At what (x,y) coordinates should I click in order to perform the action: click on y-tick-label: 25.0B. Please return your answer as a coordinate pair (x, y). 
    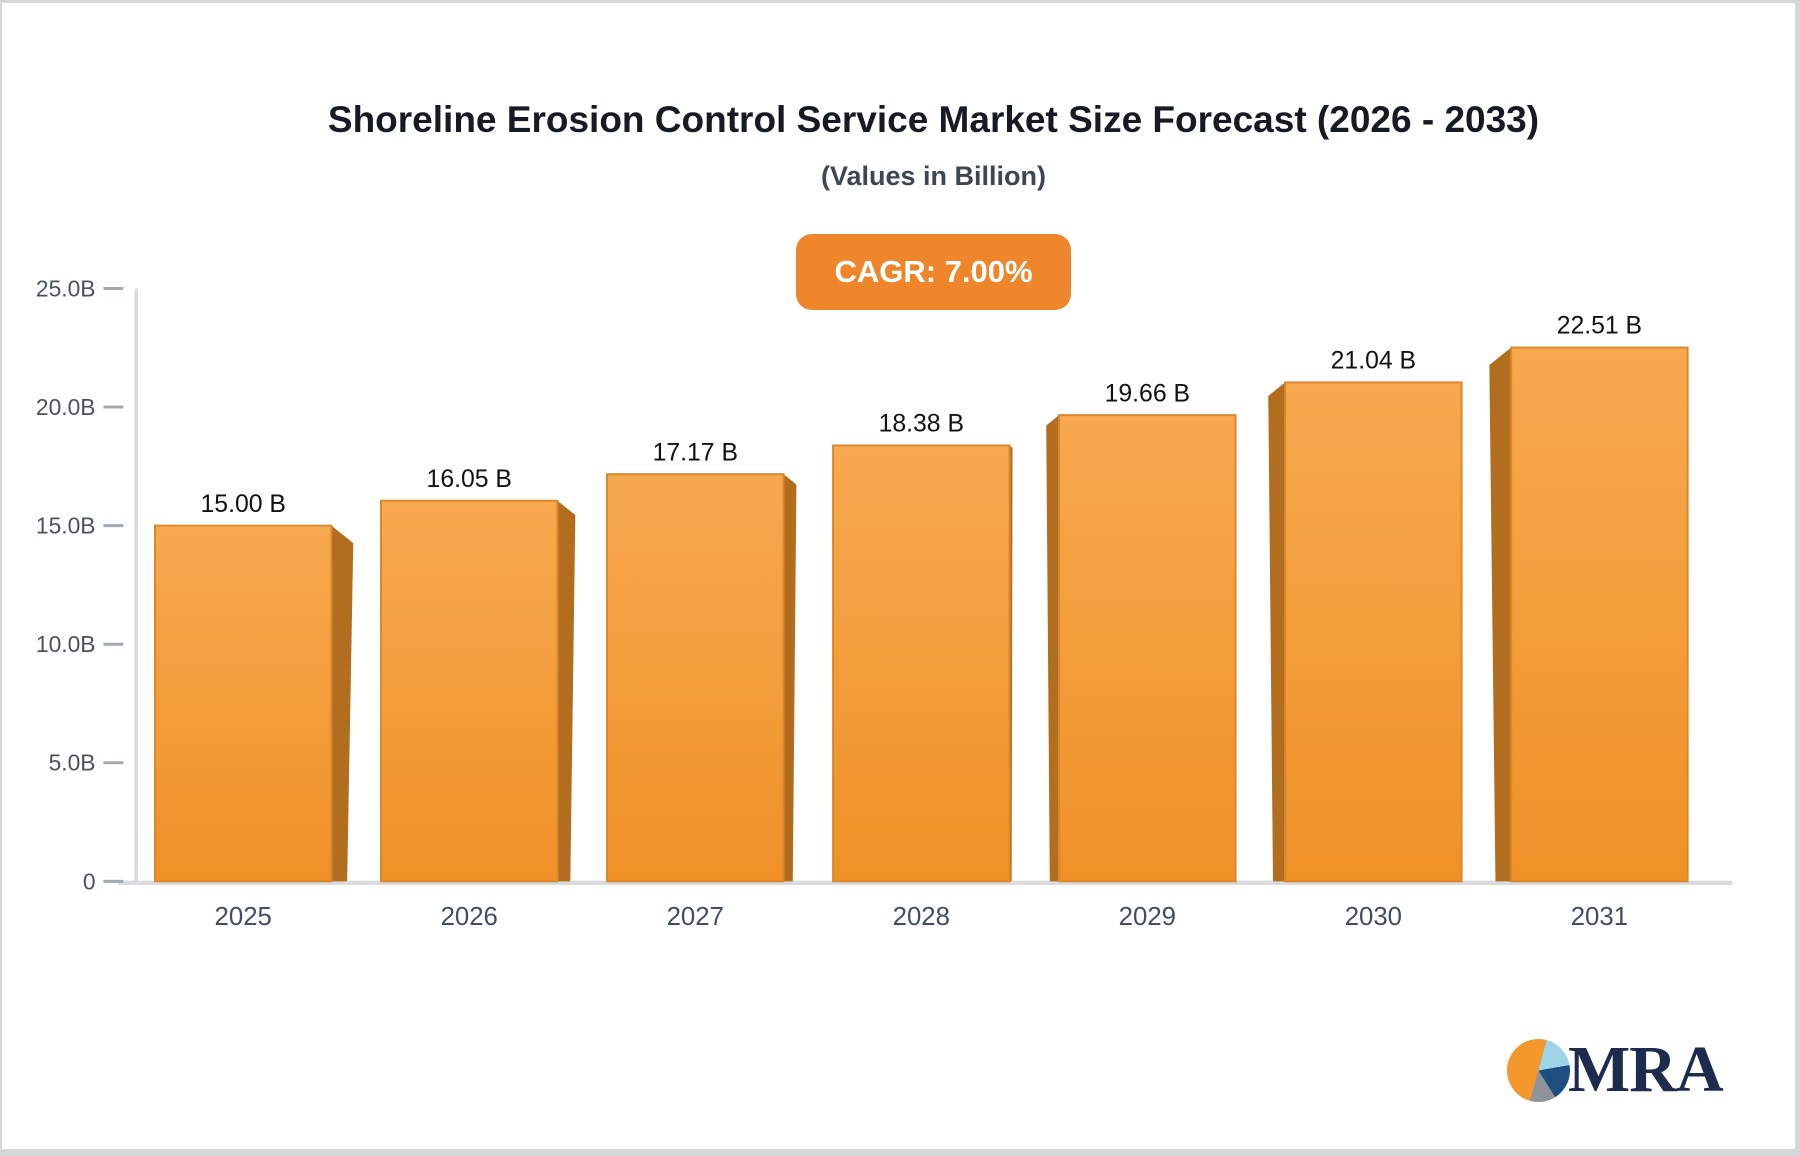
    Looking at the image, I should click on (66, 288).